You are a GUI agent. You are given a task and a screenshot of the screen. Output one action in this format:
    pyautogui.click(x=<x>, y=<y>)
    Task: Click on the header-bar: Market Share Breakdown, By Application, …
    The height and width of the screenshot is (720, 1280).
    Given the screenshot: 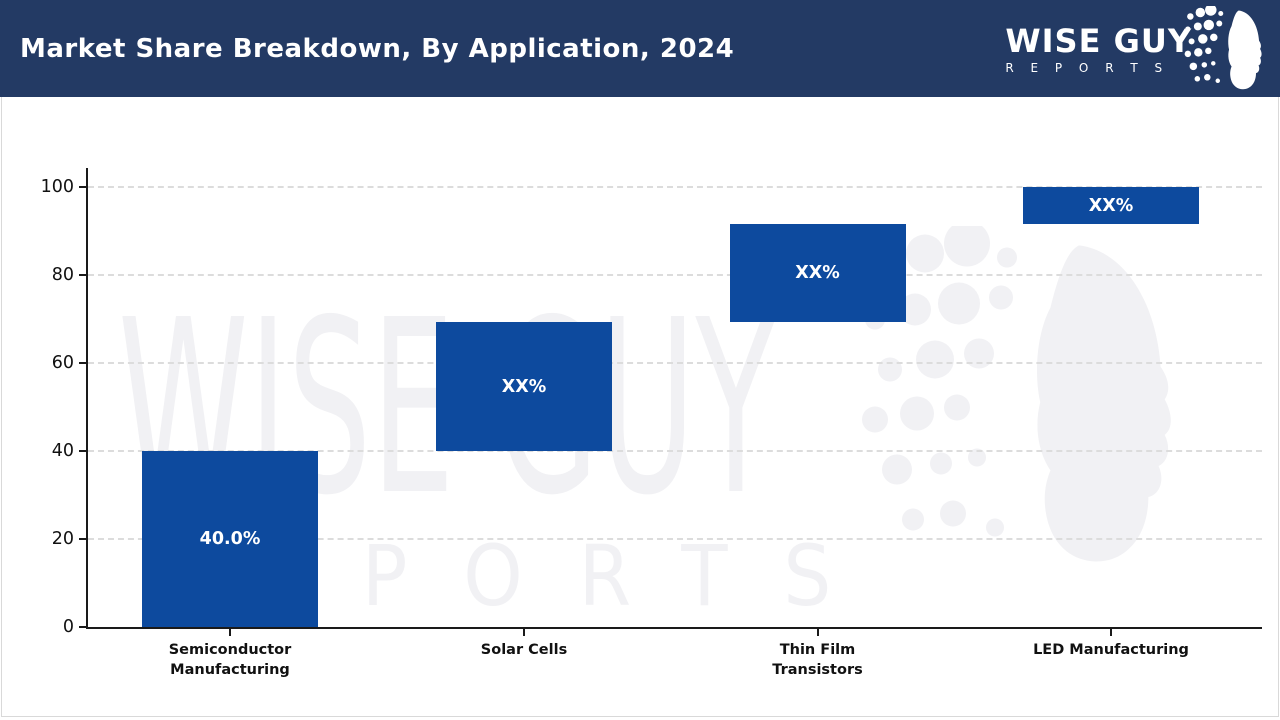 What is the action you would take?
    pyautogui.click(x=640, y=48)
    